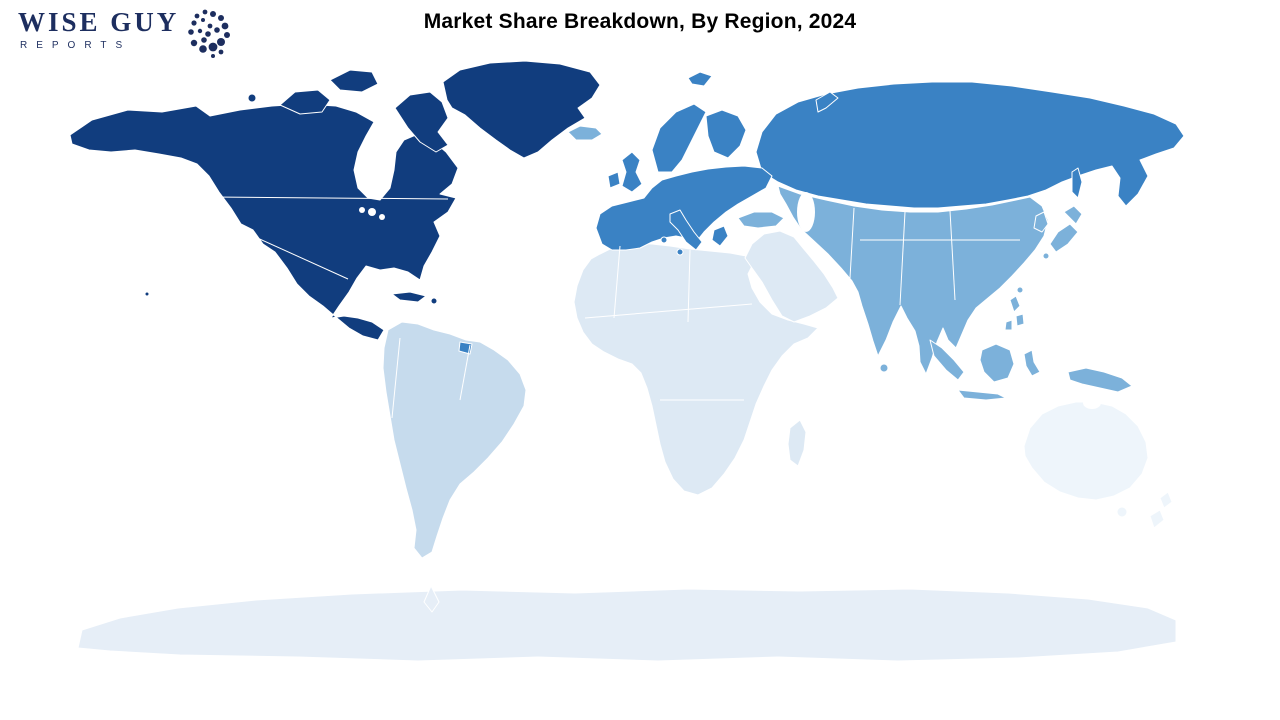  I want to click on region-korea, so click(1041, 222).